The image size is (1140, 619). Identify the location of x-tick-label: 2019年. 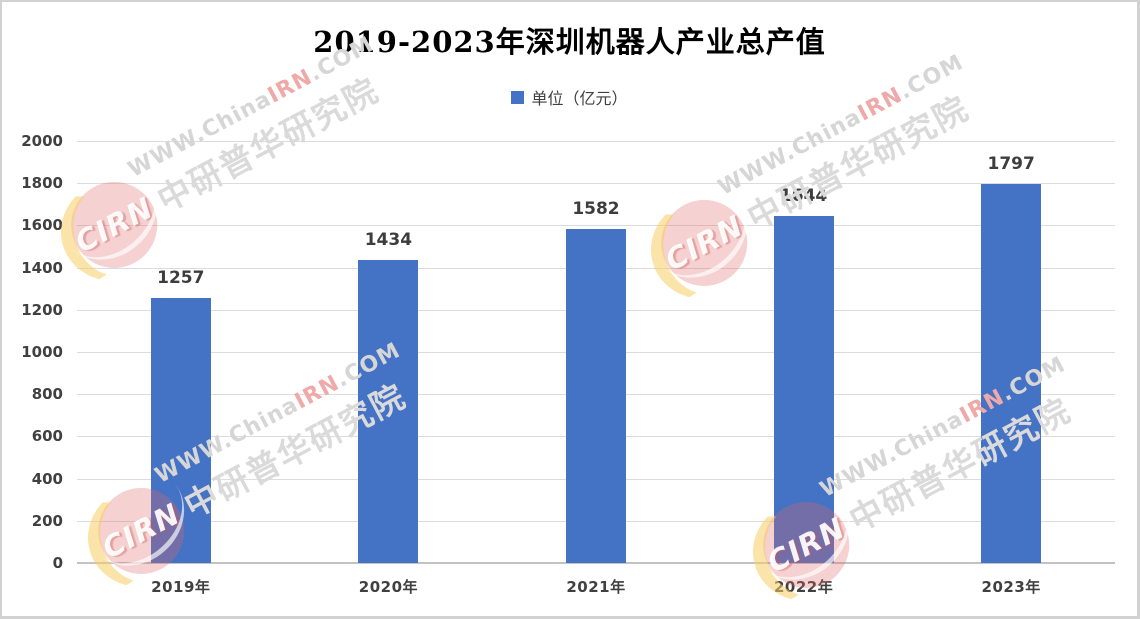
(181, 587).